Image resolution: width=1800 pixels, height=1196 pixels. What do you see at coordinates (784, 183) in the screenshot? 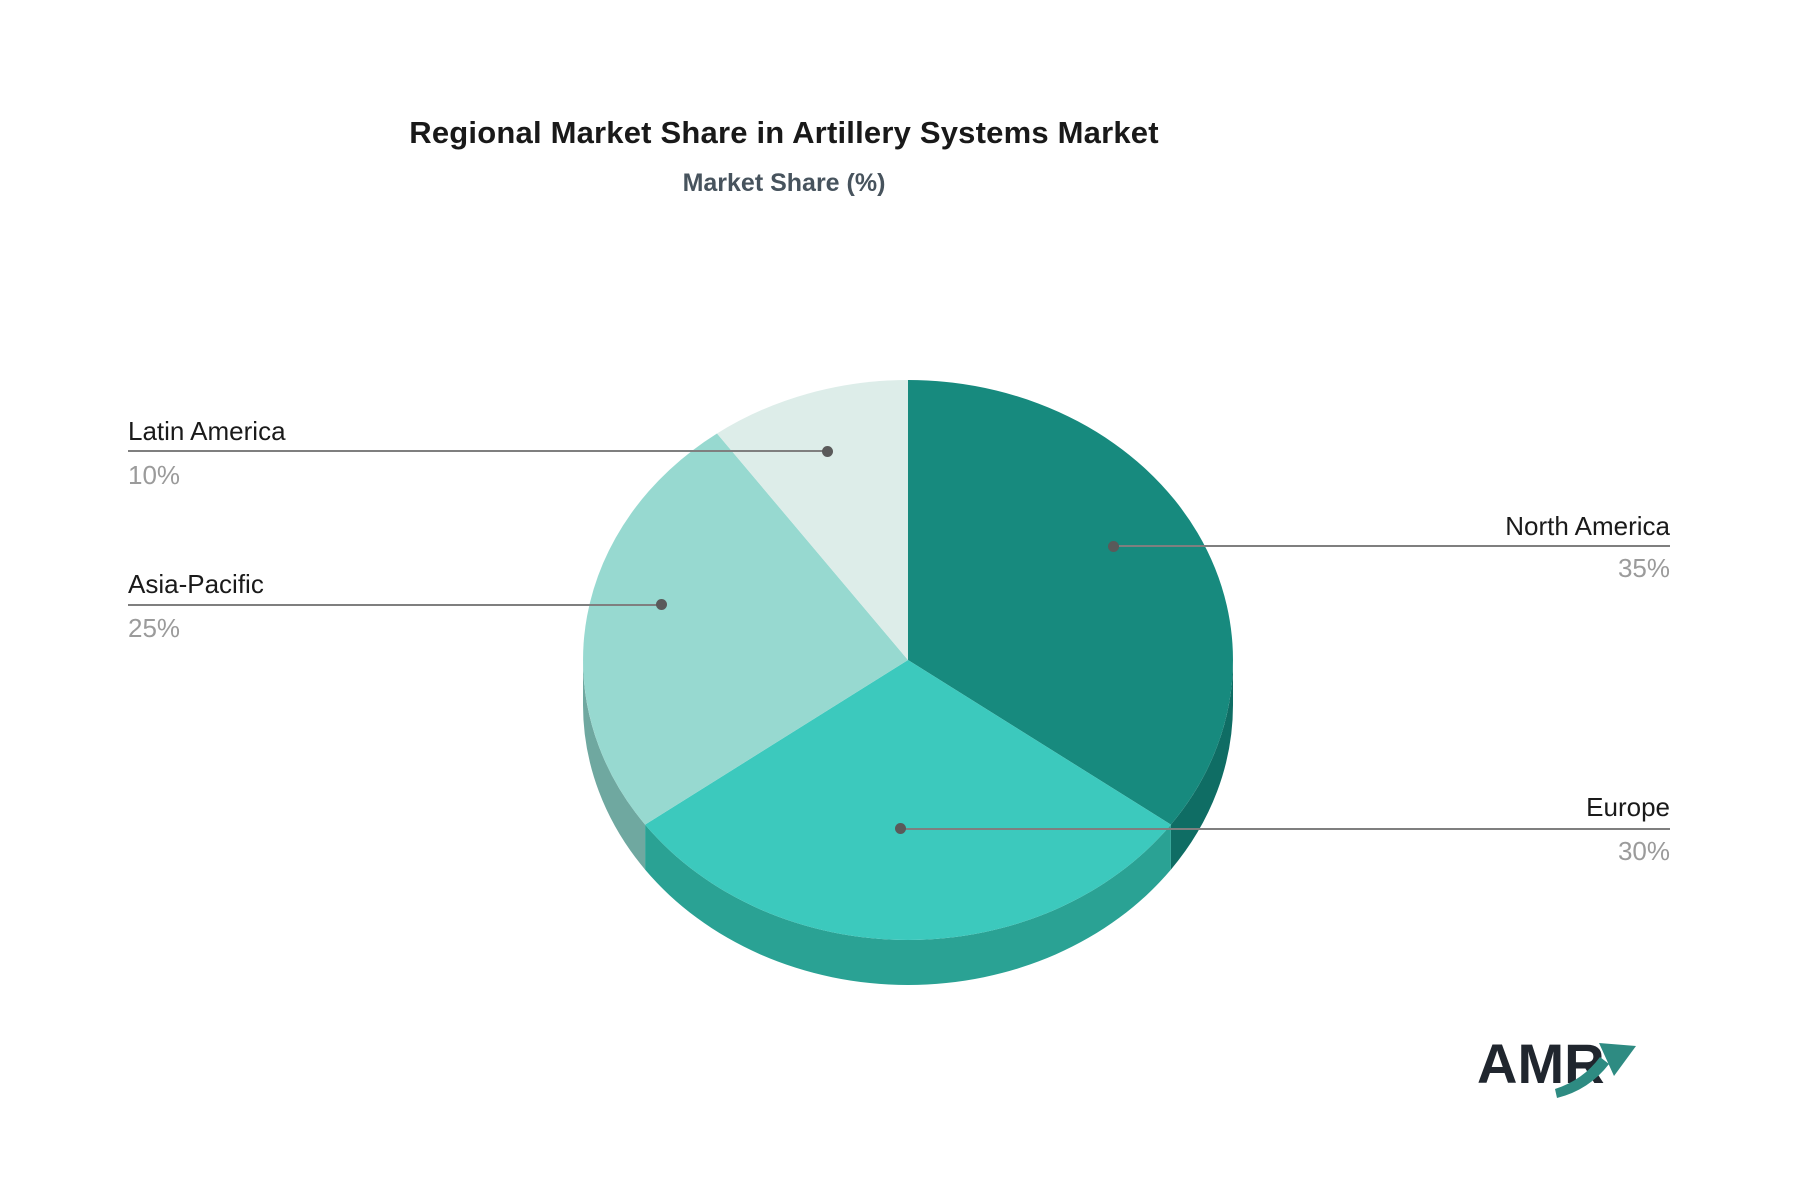
I see `chart-subtitle: Market Share (%)` at bounding box center [784, 183].